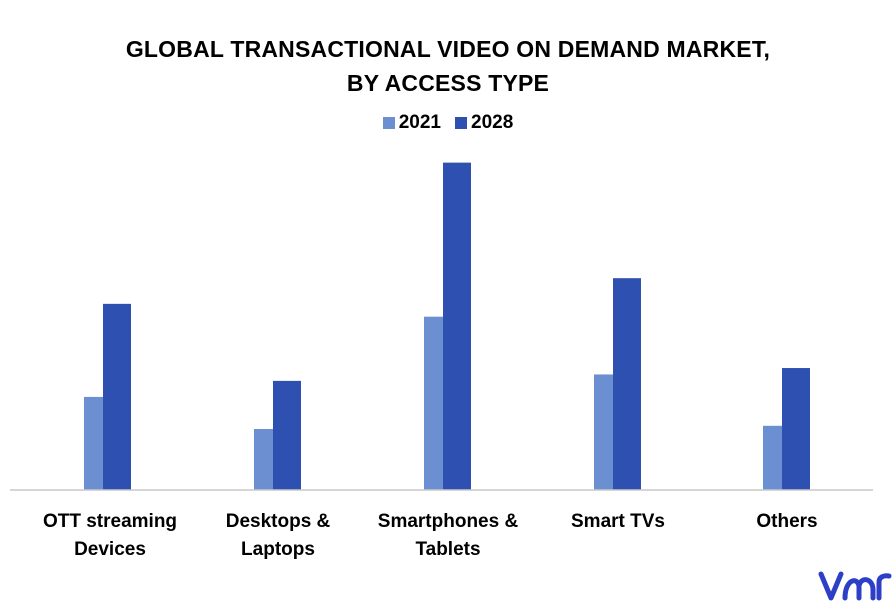 The width and height of the screenshot is (896, 616). What do you see at coordinates (388, 123) in the screenshot?
I see `legend-swatch-2021` at bounding box center [388, 123].